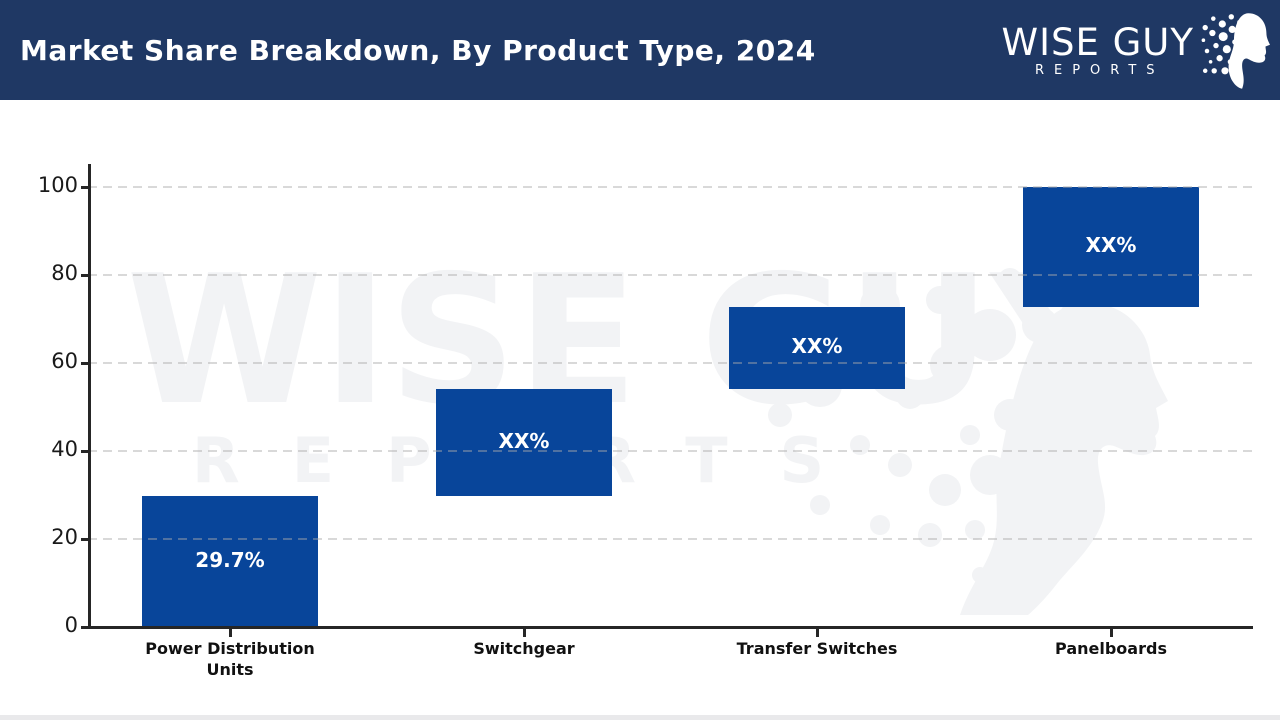 The width and height of the screenshot is (1280, 720). I want to click on x-category-label: Switchgear, so click(524, 648).